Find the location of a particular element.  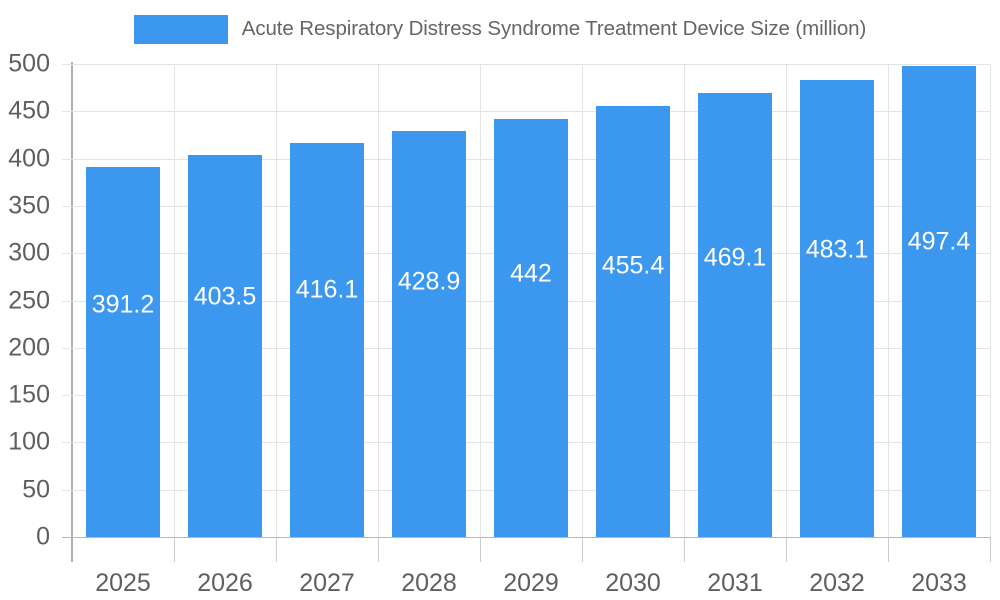

bar: 416.1 is located at coordinates (327, 340).